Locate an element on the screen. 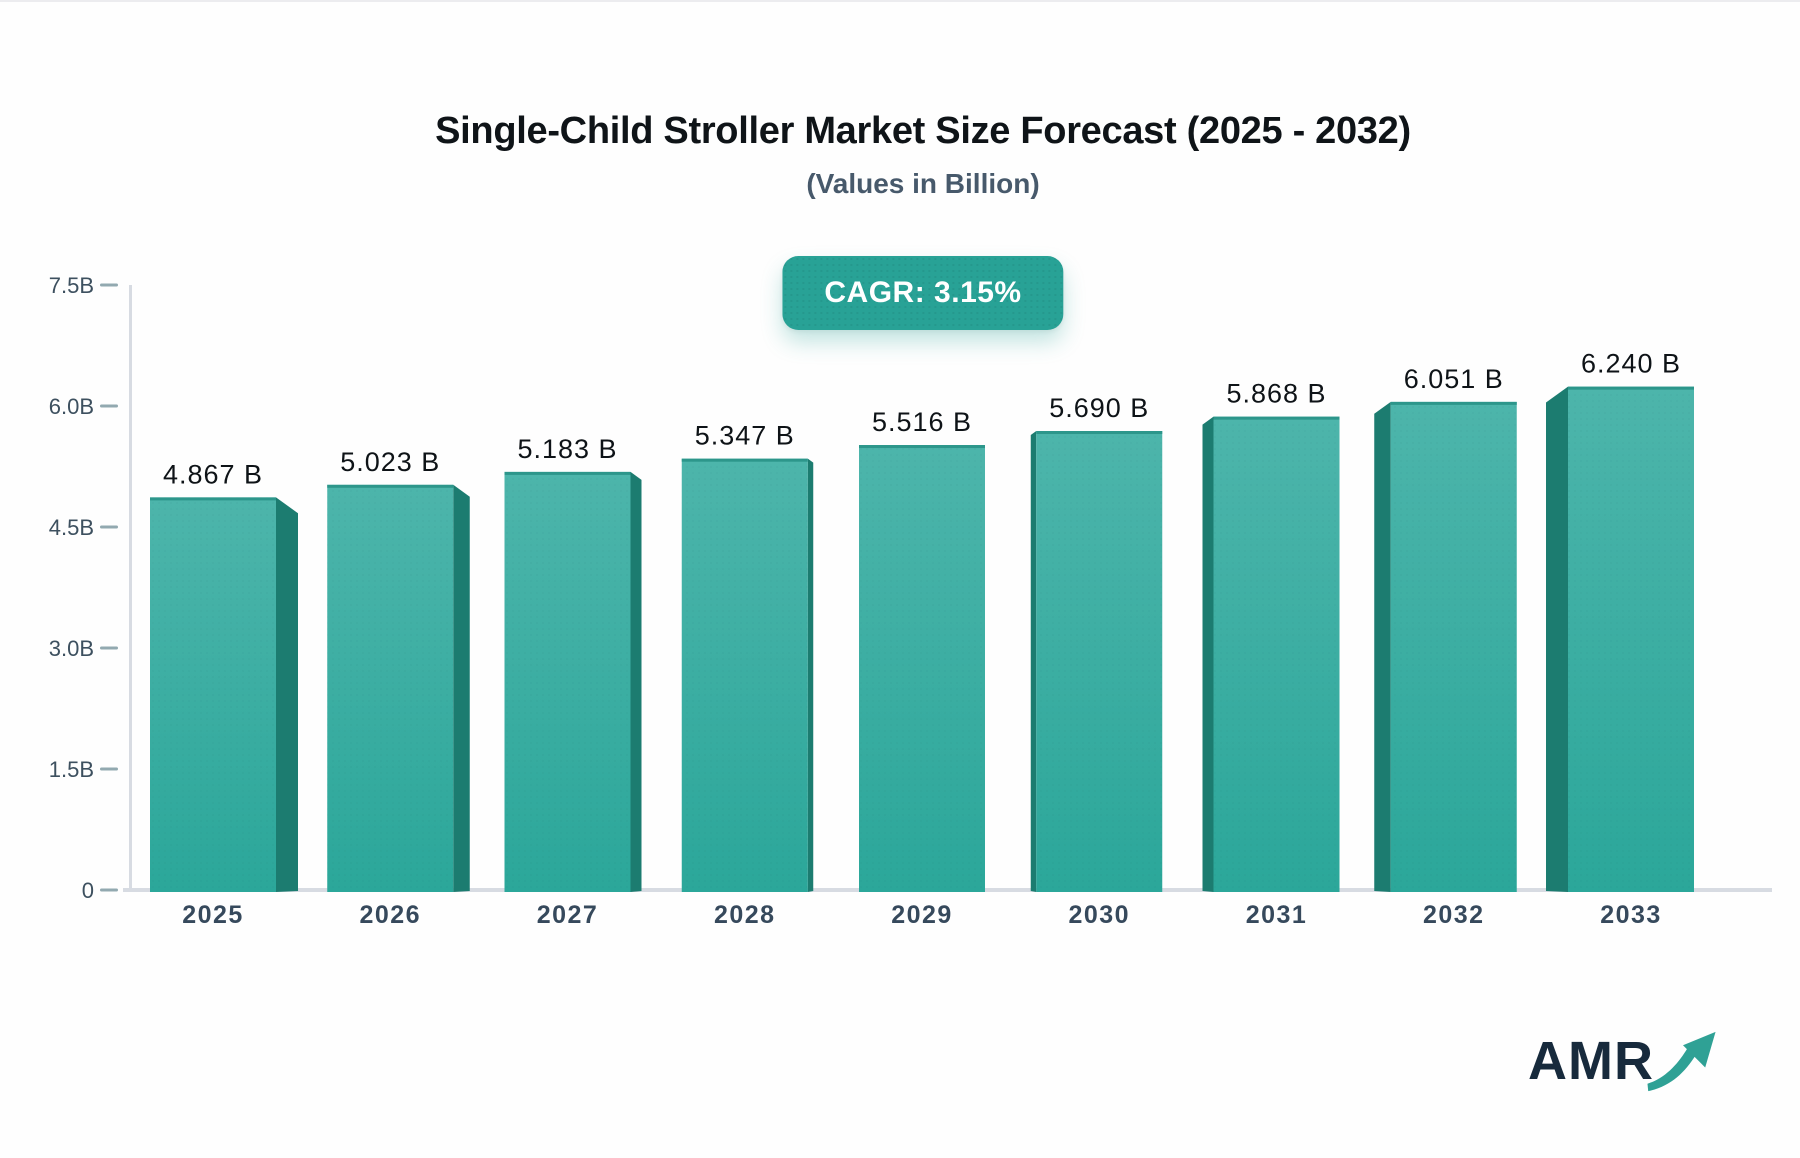 The image size is (1800, 1158). brand-logo-text: AMR is located at coordinates (1591, 1061).